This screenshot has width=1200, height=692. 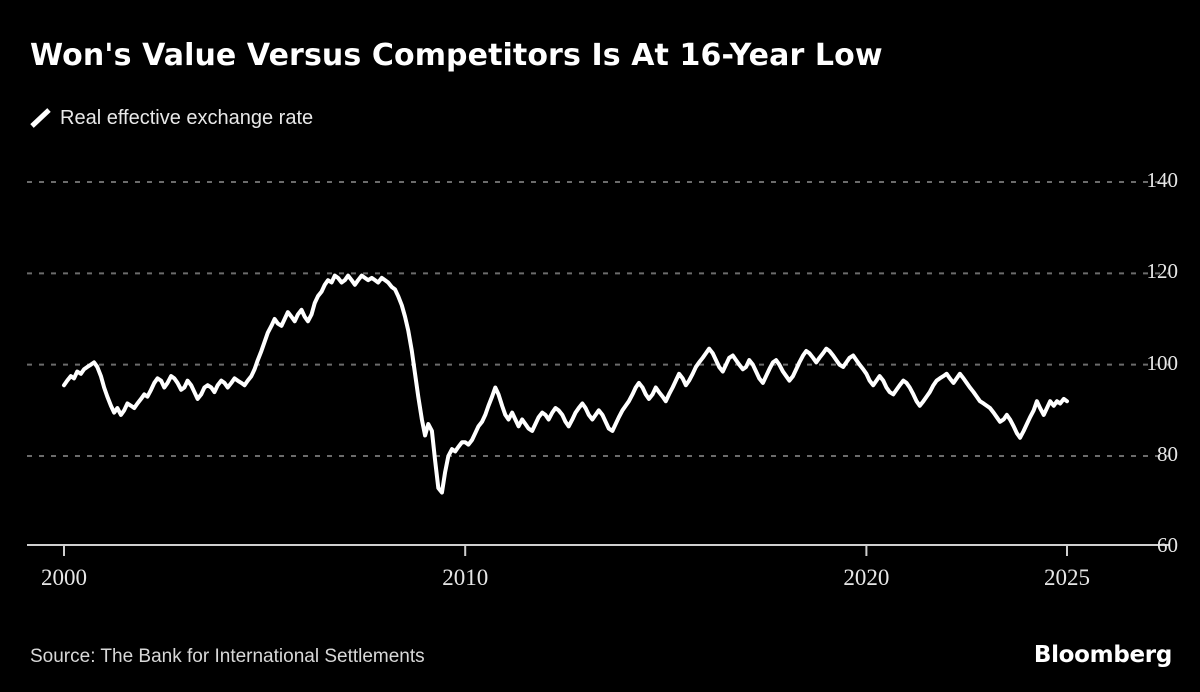 I want to click on y-axis-tick-label: 140, so click(x=1162, y=180).